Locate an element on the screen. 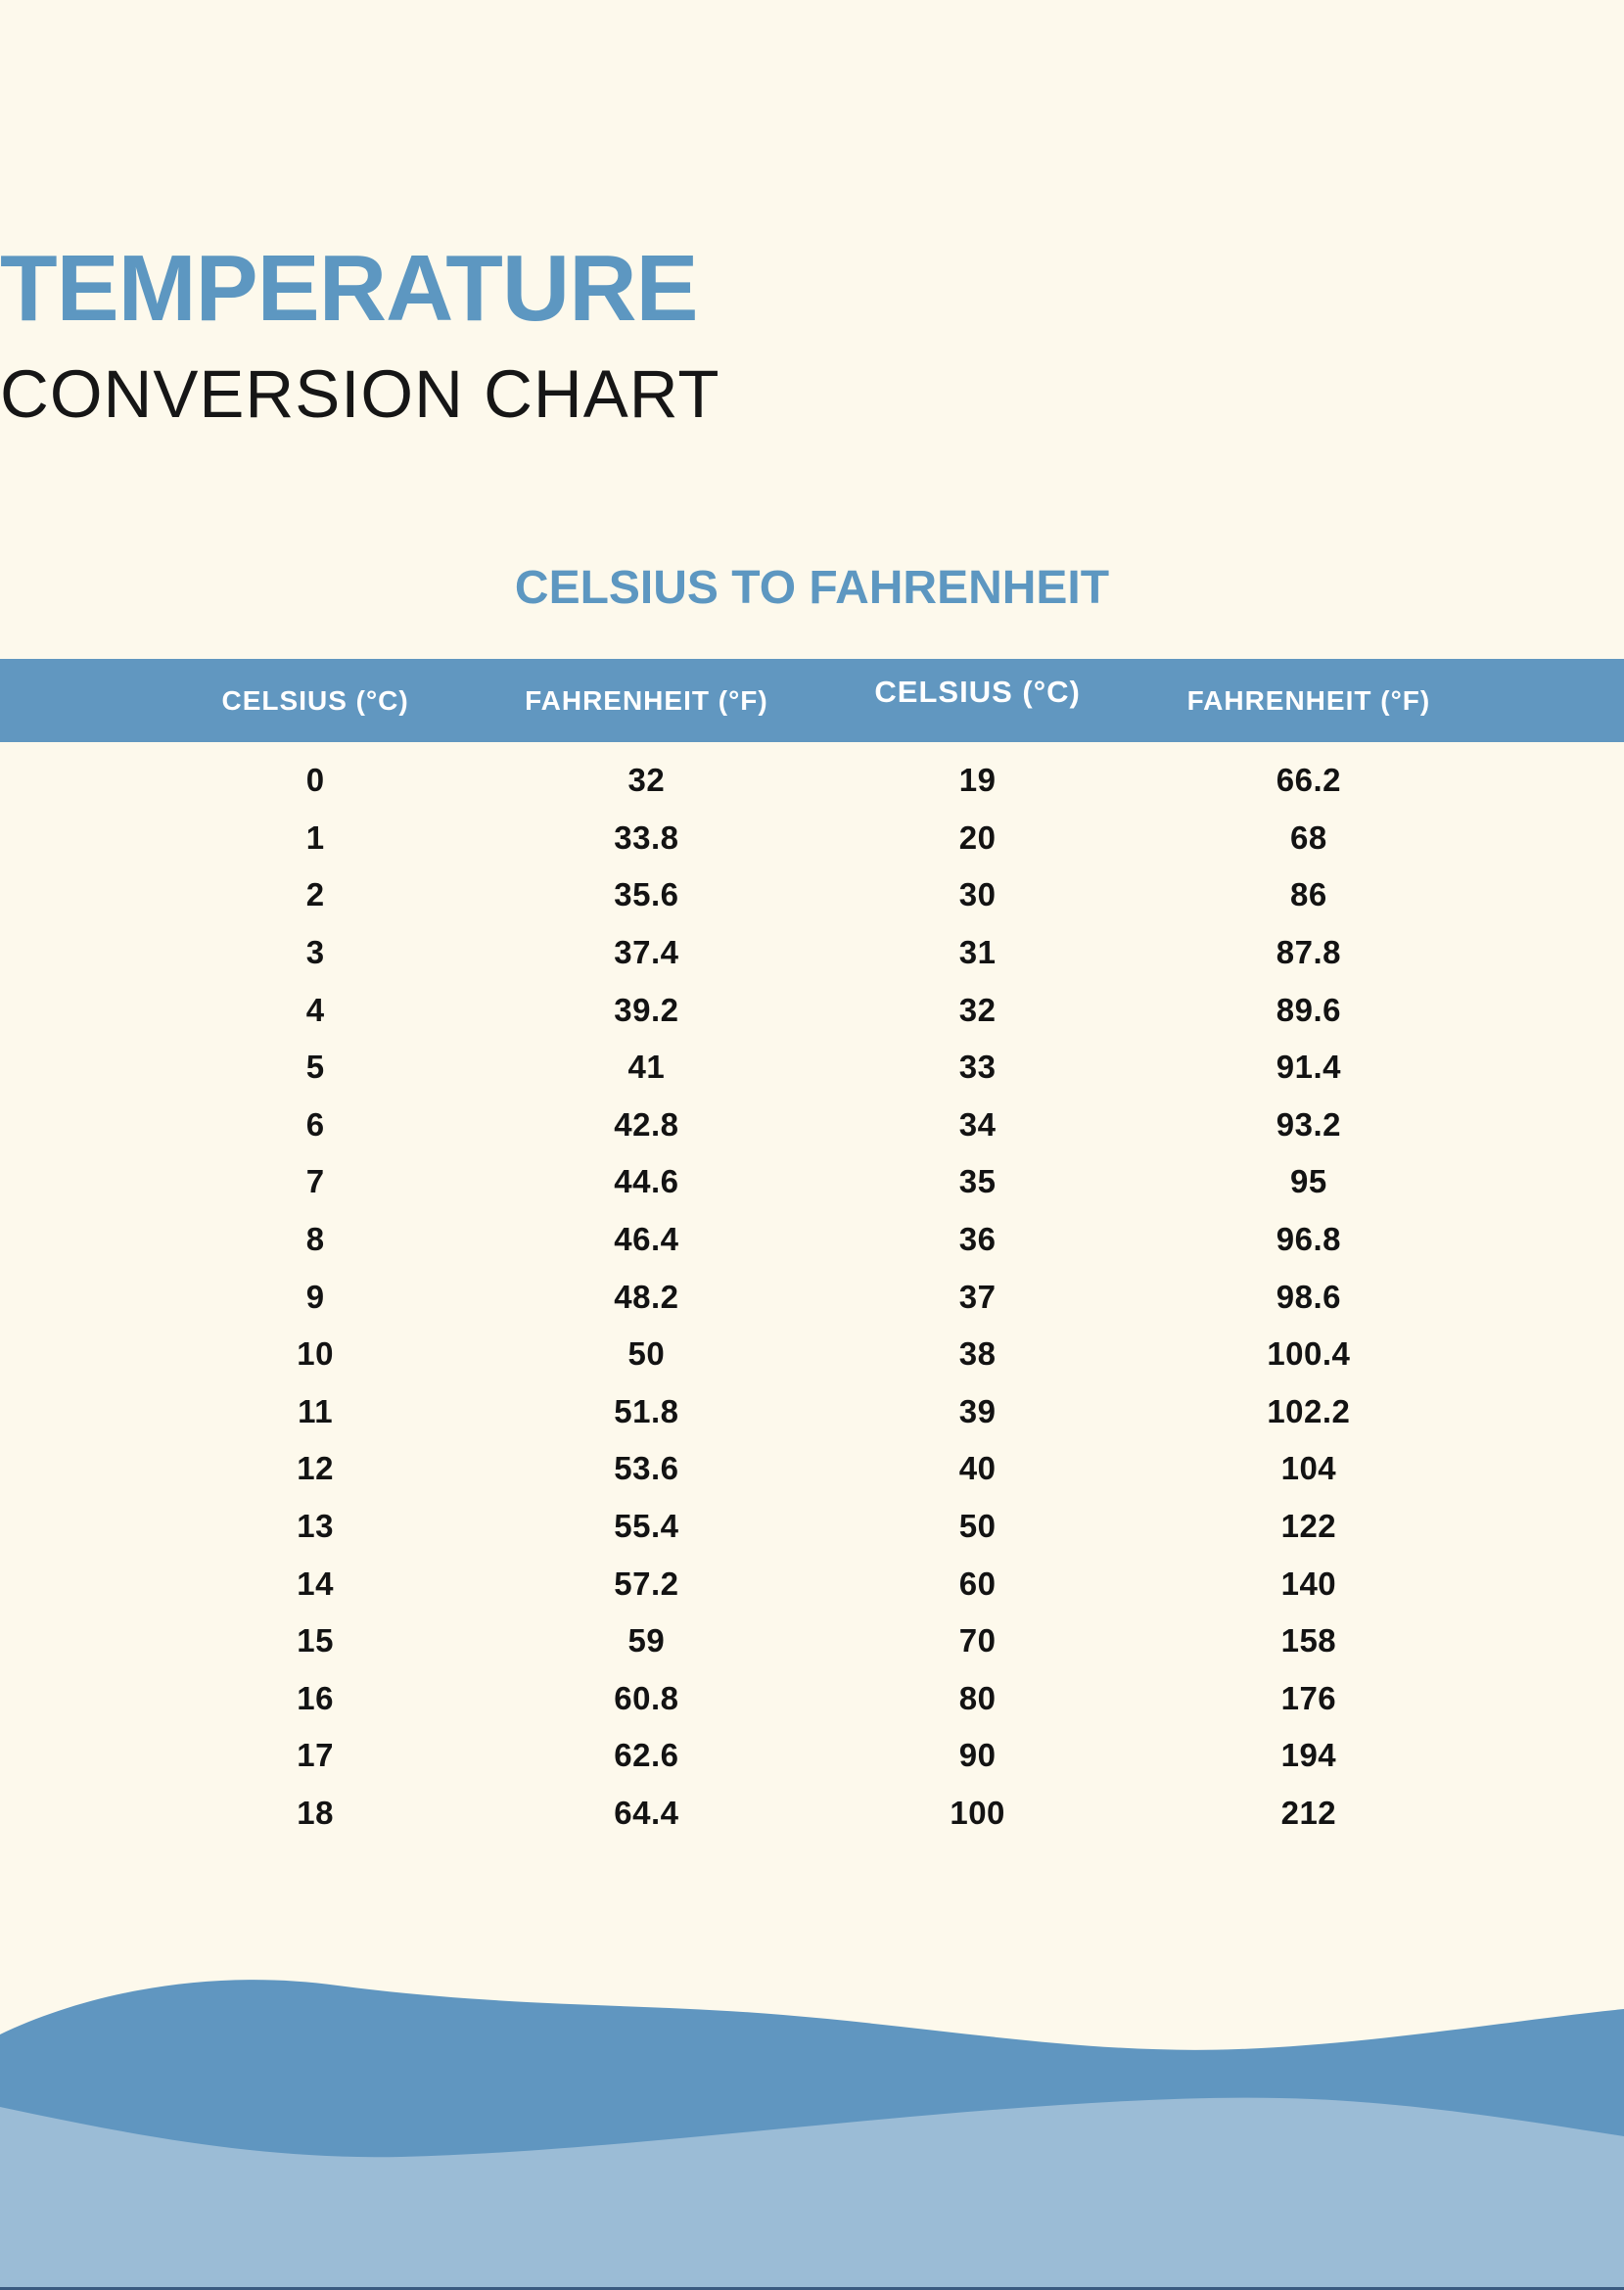  fahrenheit-right-cell: 87.8 is located at coordinates (1308, 952).